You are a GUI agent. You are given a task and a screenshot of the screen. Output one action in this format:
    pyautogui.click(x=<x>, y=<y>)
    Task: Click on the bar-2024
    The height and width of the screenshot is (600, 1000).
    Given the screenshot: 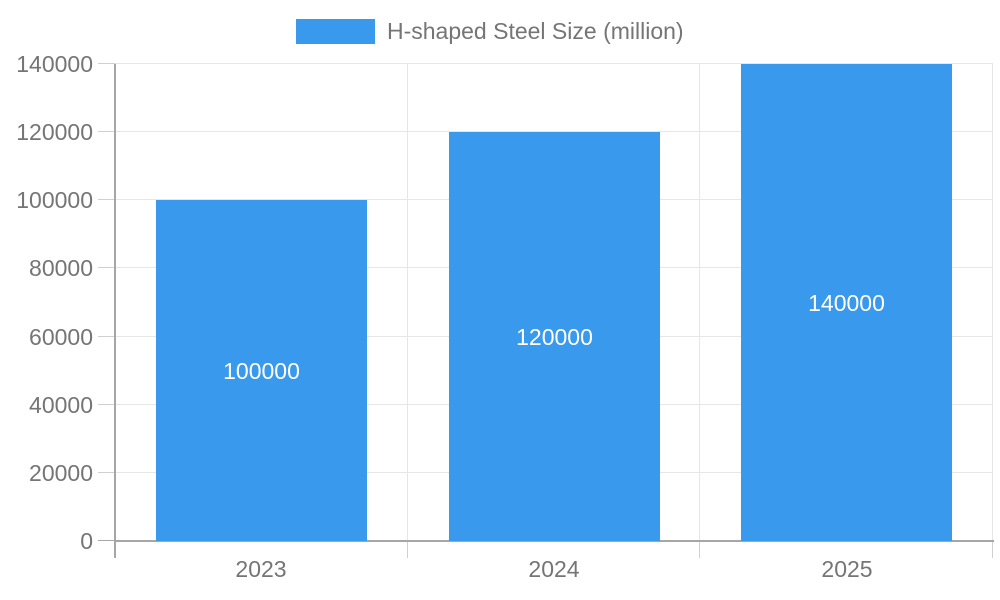 What is the action you would take?
    pyautogui.click(x=554, y=336)
    